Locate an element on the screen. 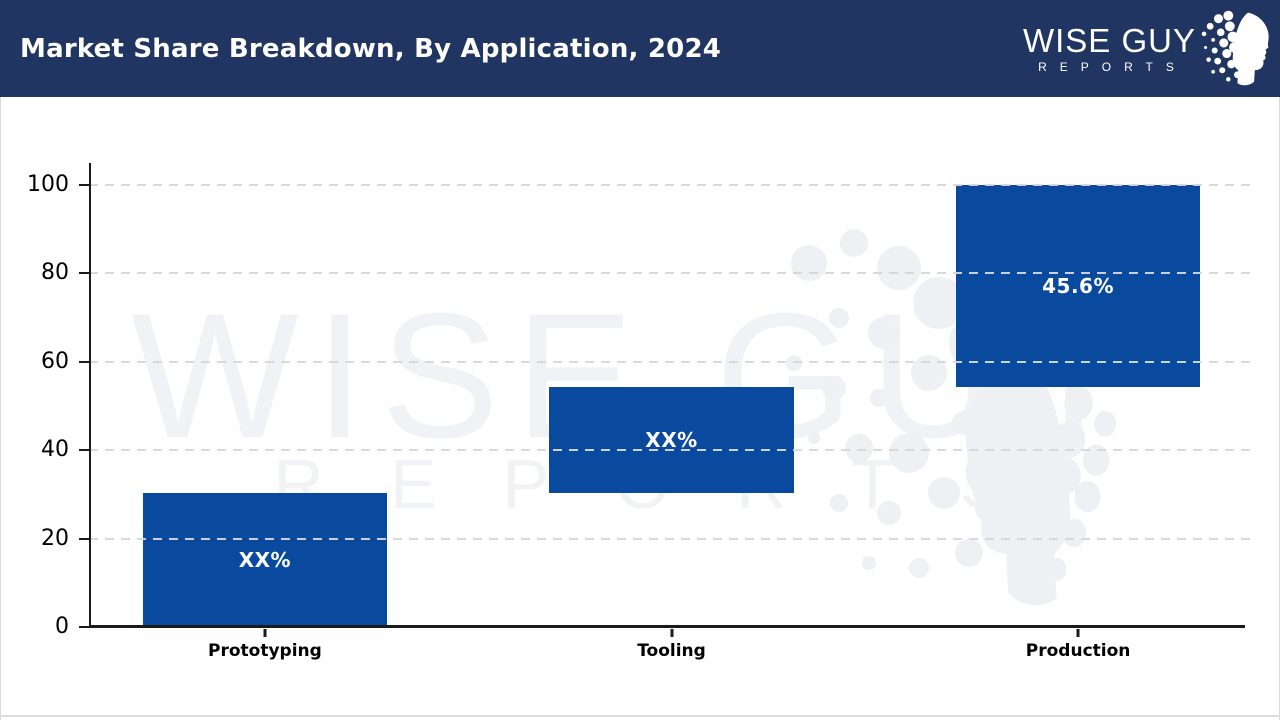 The image size is (1280, 720). y-tick-label-20: 20 is located at coordinates (55, 538).